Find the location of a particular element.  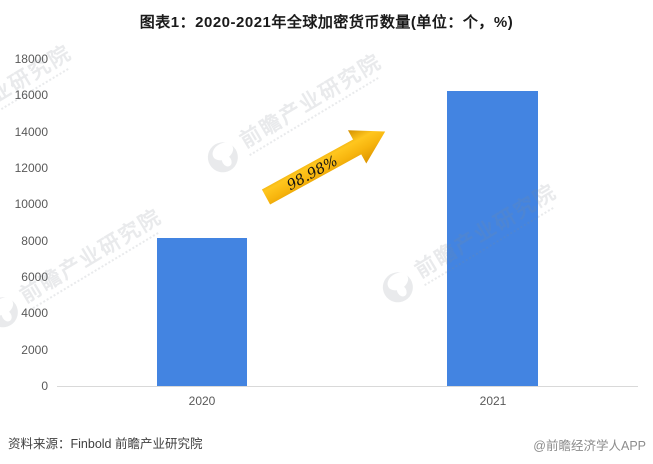

chart-title: 图表1：2020-2021年全球加密货币数量(单位：个，%) is located at coordinates (326, 22).